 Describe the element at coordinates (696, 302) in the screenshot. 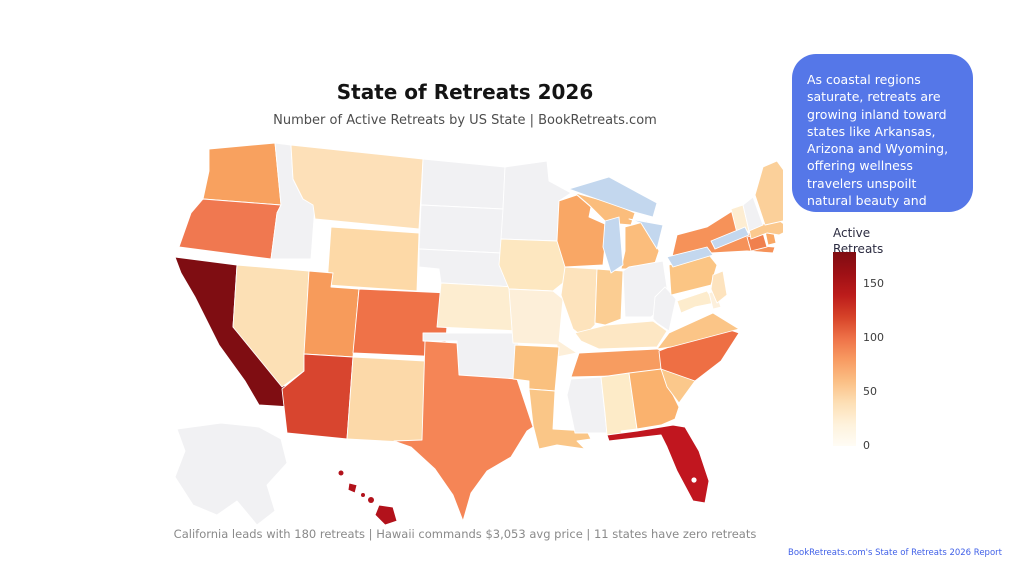

I see `state-md` at that location.